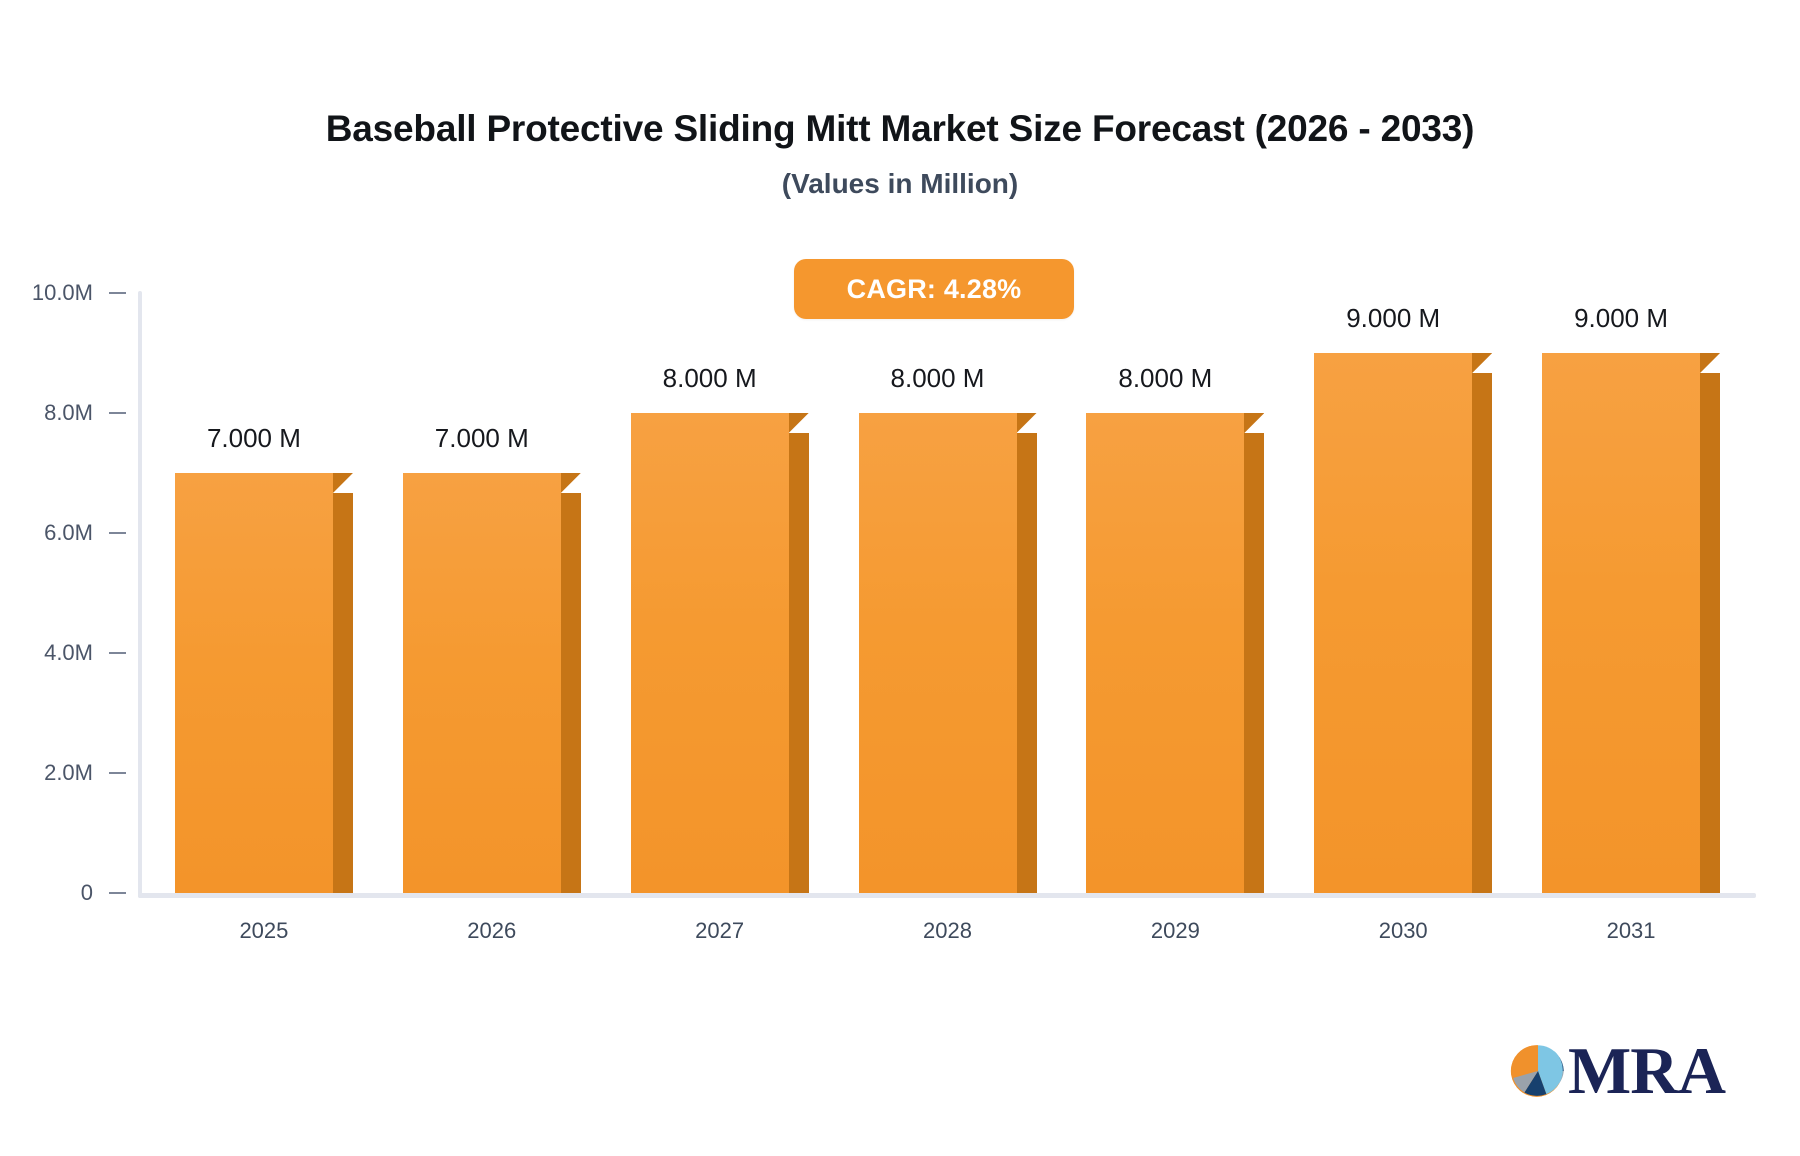 Image resolution: width=1800 pixels, height=1156 pixels. Describe the element at coordinates (86, 892) in the screenshot. I see `y-axis-tick-label: 0` at that location.